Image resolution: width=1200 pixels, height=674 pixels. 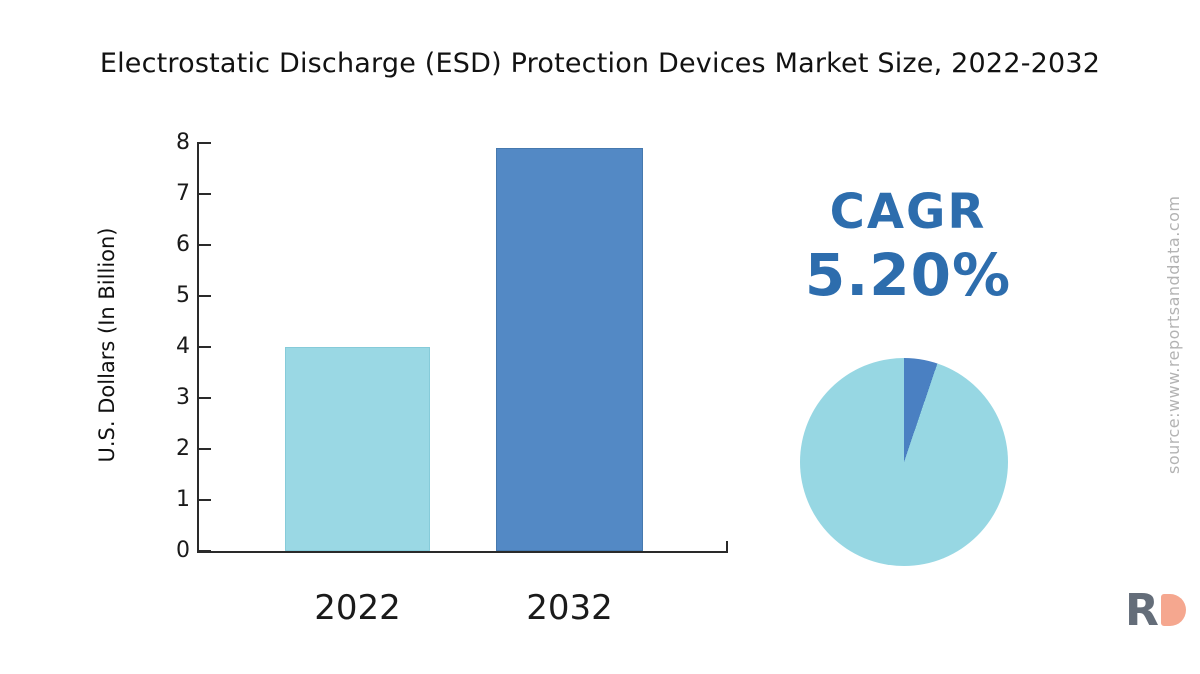 I want to click on y-axis-tick-label: 7, so click(x=183, y=193).